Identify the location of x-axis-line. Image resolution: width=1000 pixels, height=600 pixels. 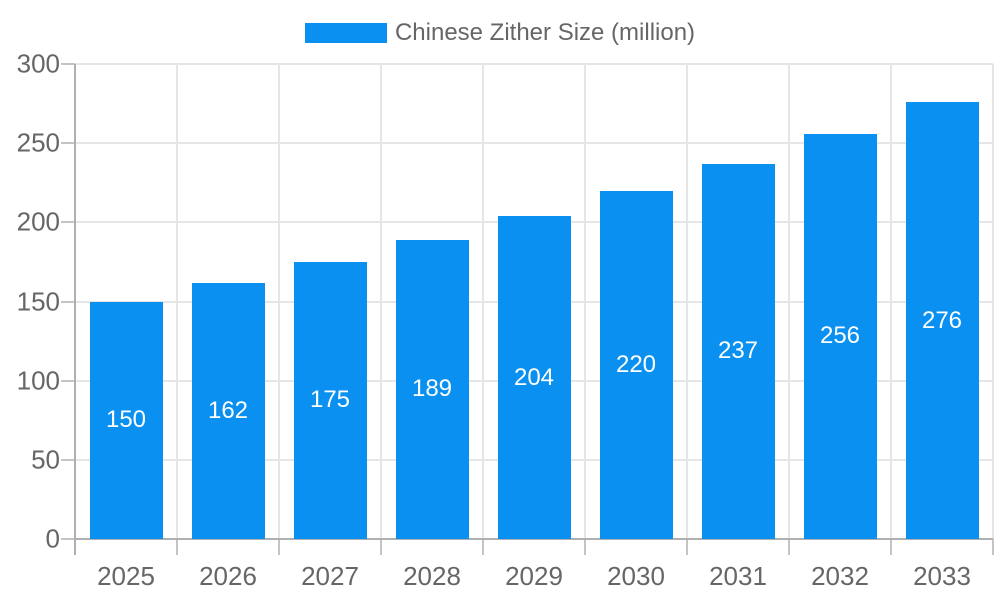
(534, 539).